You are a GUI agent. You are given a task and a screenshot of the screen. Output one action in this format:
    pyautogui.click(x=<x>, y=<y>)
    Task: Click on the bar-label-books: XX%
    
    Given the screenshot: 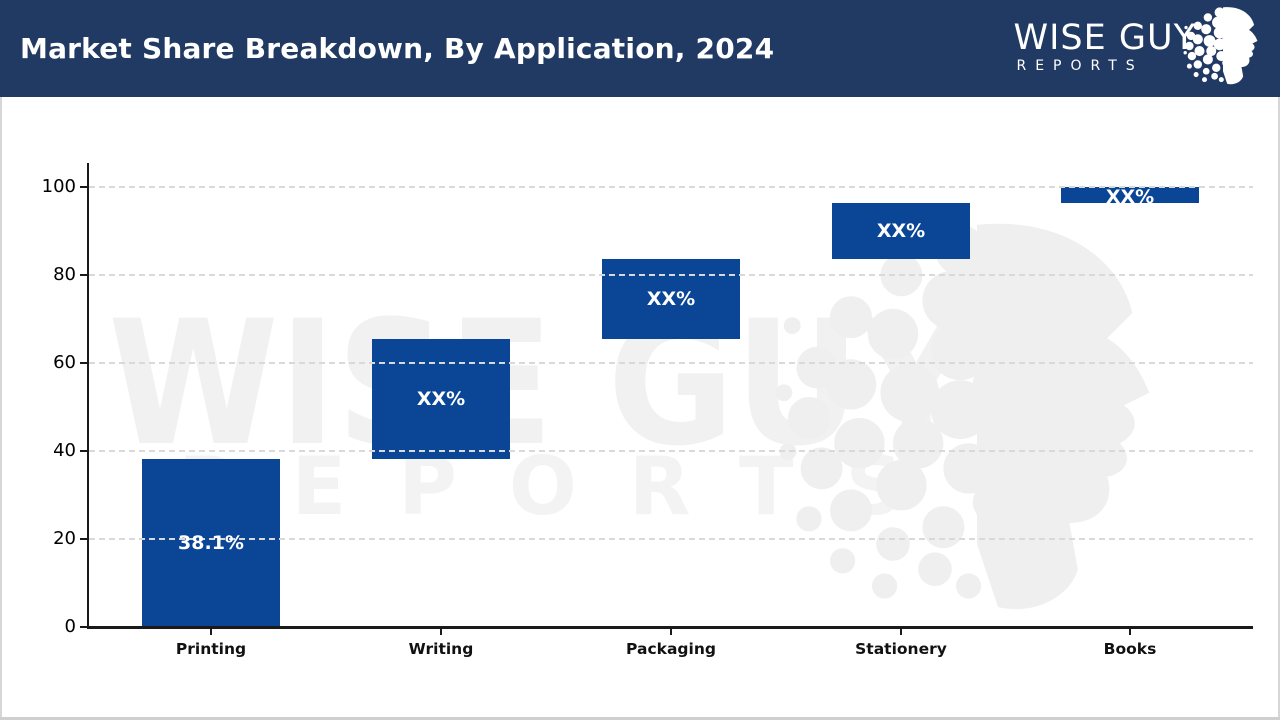 What is the action you would take?
    pyautogui.click(x=1130, y=197)
    